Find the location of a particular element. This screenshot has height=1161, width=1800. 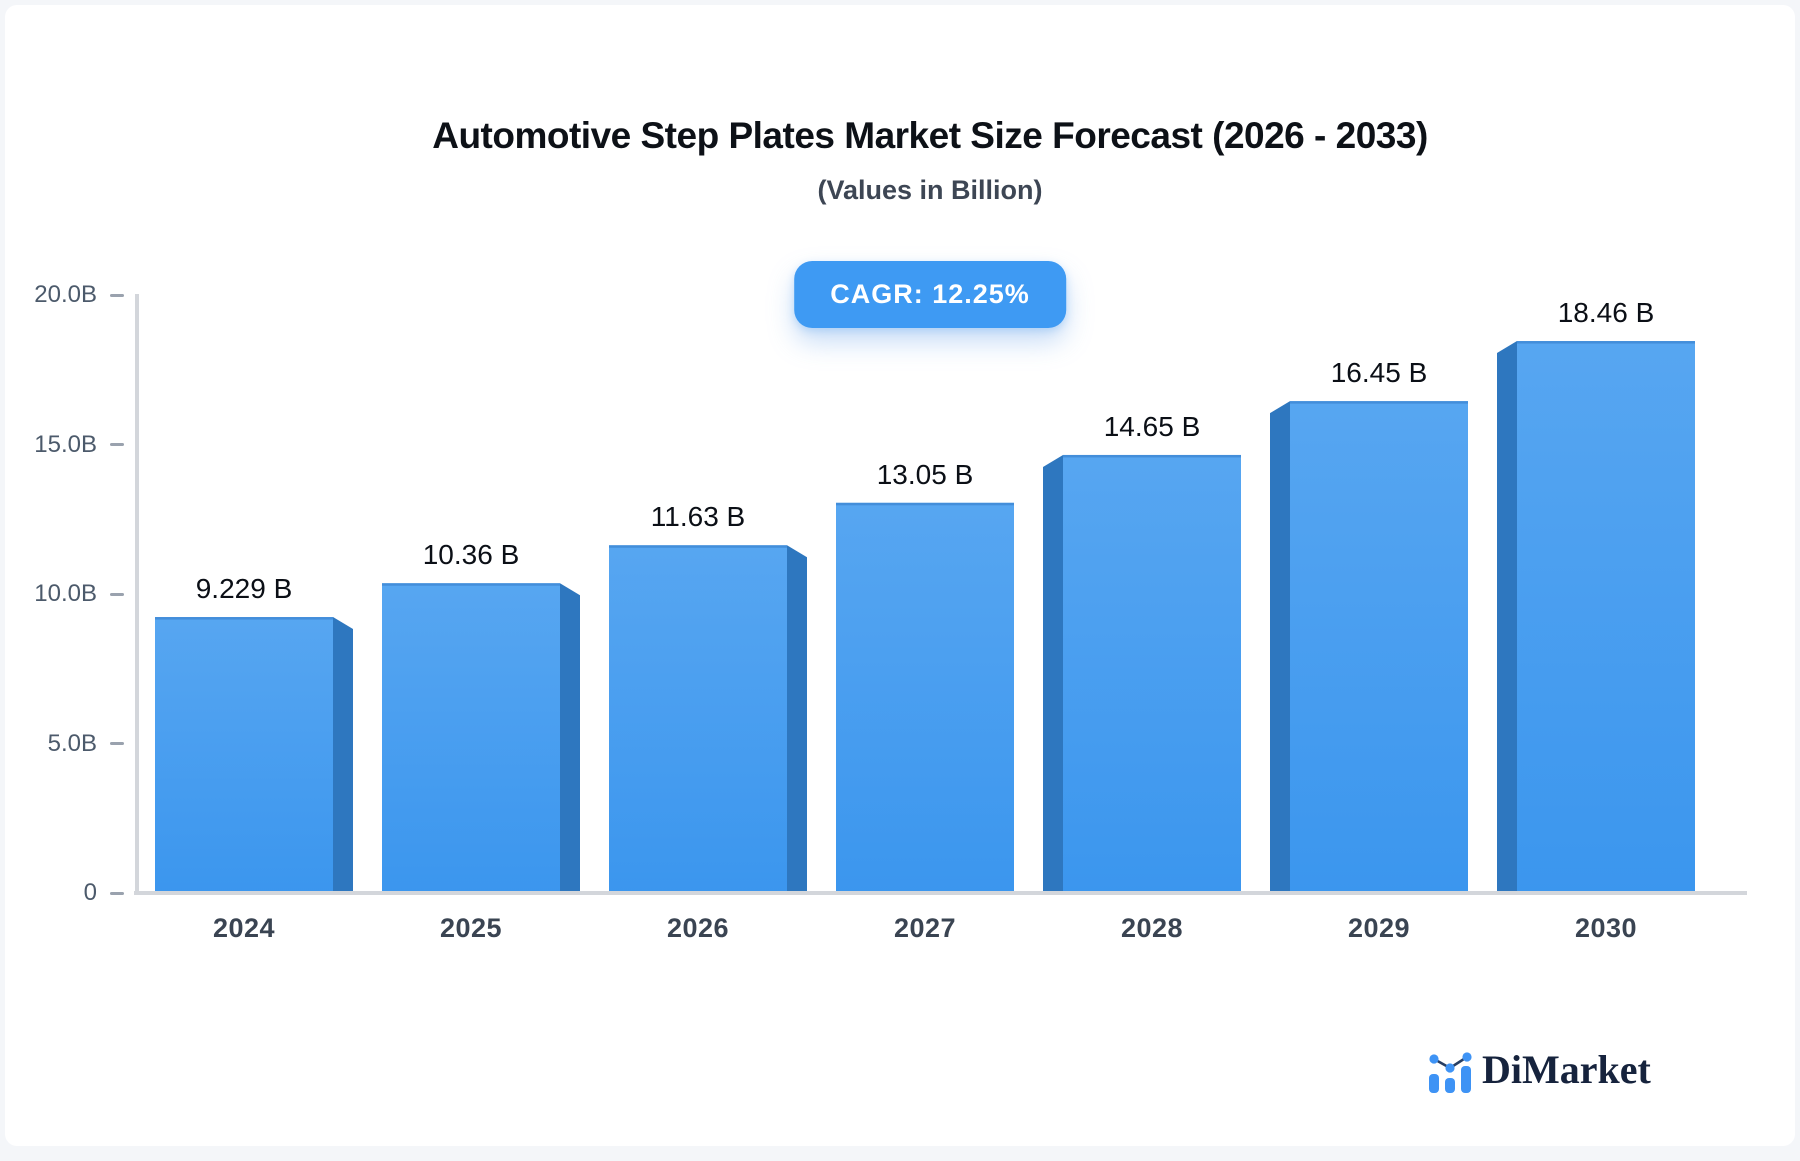

bar-2030 is located at coordinates (1596, 617).